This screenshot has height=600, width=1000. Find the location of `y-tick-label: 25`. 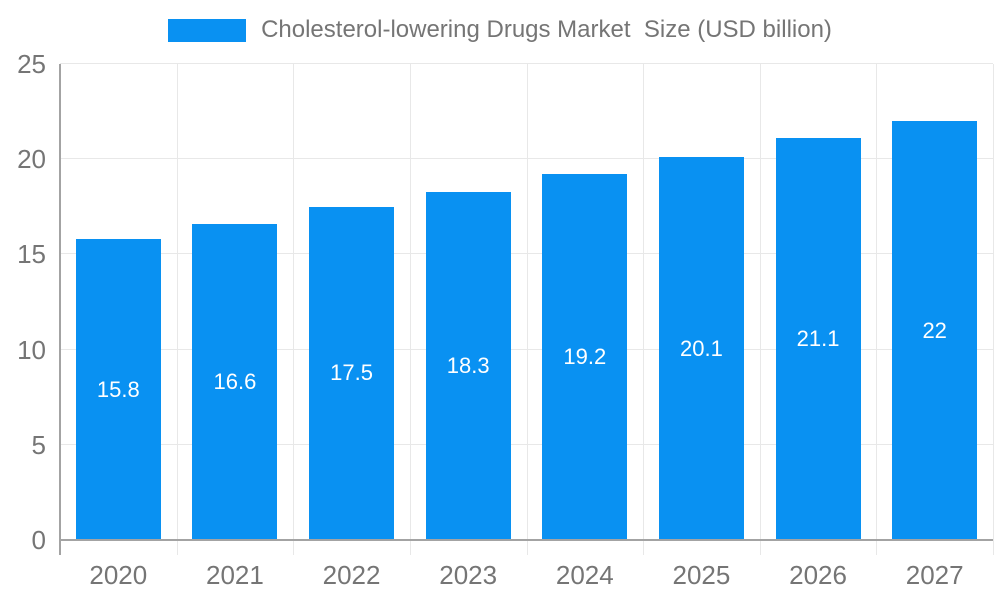

y-tick-label: 25 is located at coordinates (31, 64).